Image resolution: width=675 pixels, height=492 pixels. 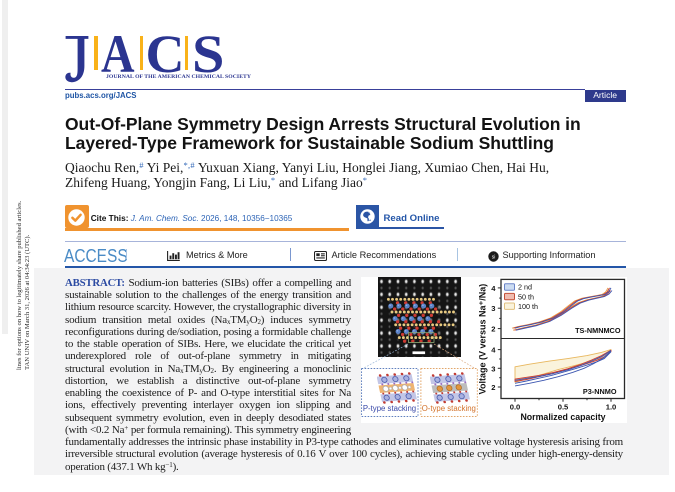 What do you see at coordinates (515, 407) in the screenshot?
I see `svg-text: 0.0` at bounding box center [515, 407].